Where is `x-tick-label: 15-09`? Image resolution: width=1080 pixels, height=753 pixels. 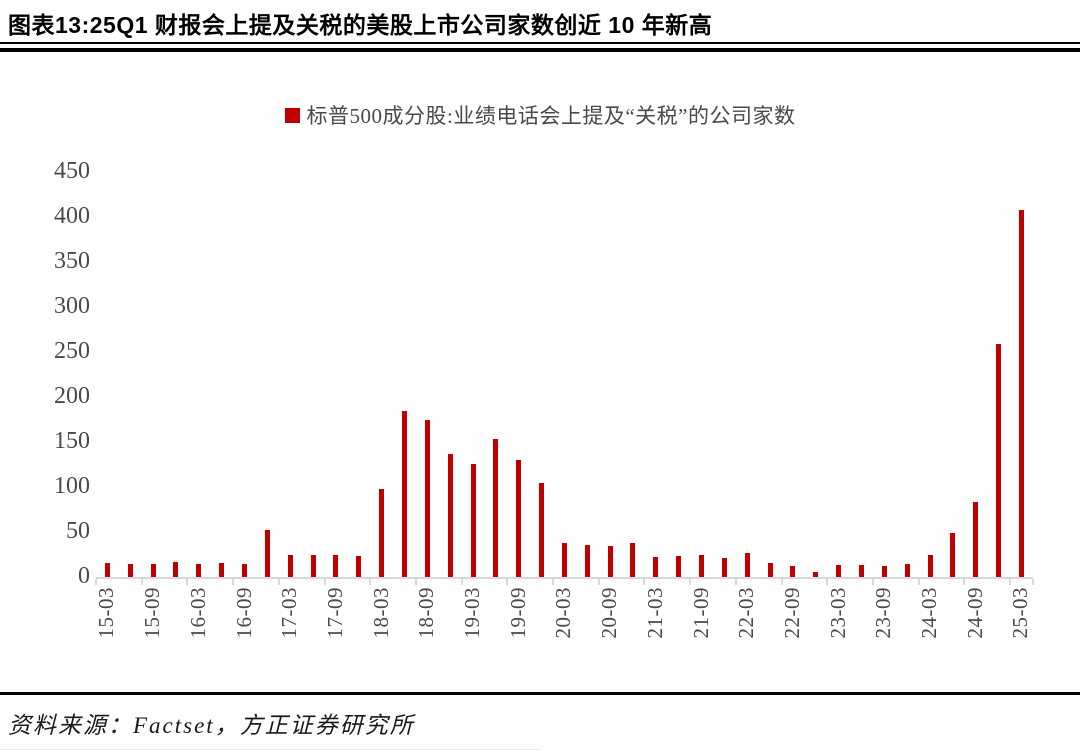 x-tick-label: 15-09 is located at coordinates (152, 613).